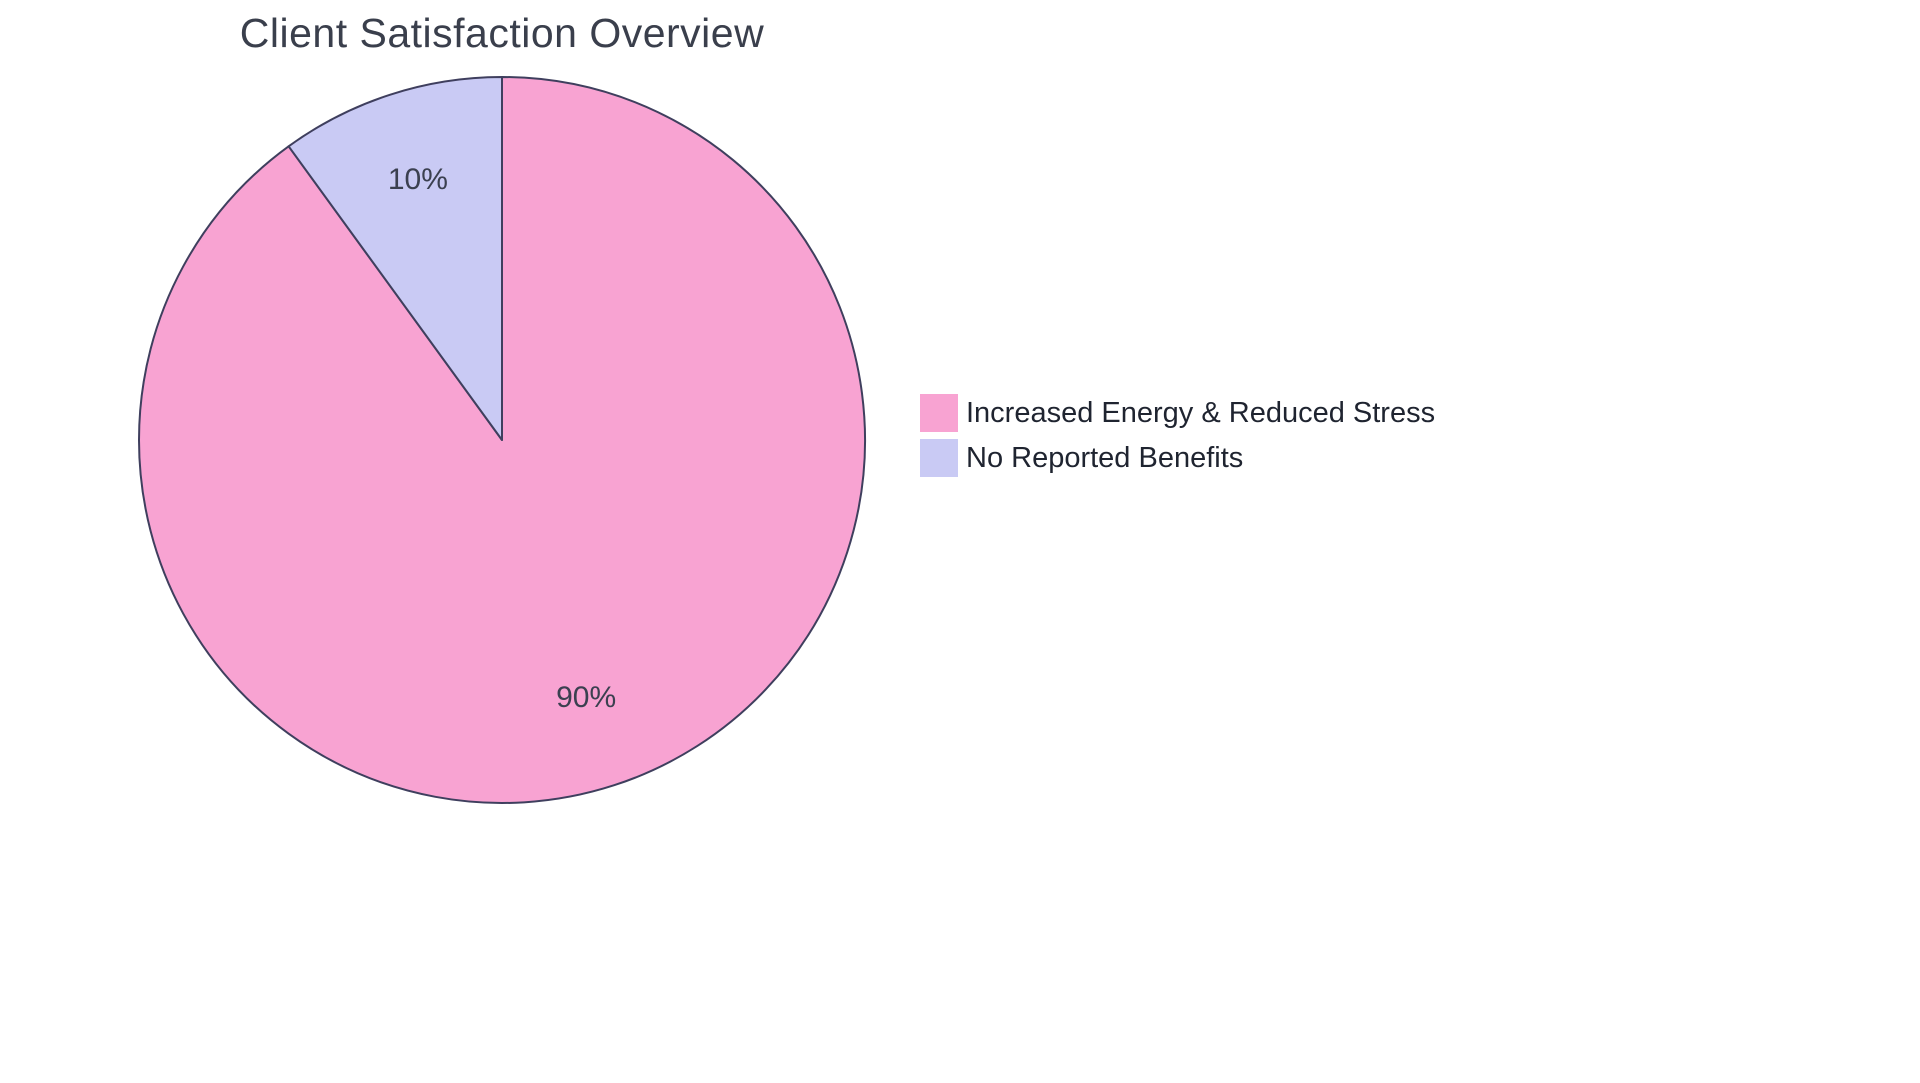 This screenshot has height=1083, width=1920. I want to click on legend-swatch-no-benefits, so click(939, 458).